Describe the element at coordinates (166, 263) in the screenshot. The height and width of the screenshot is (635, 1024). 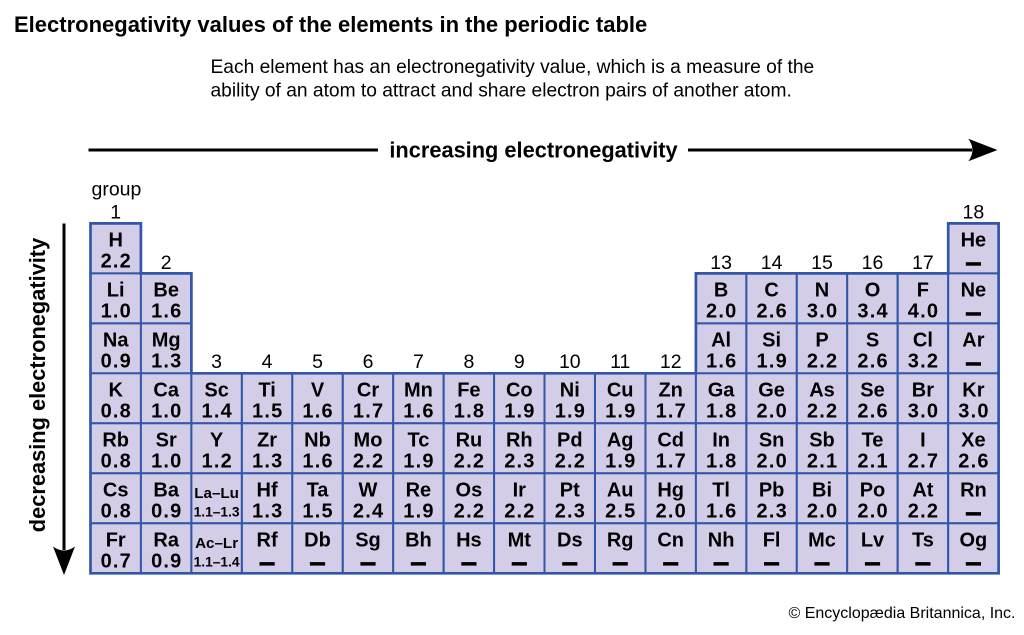
I see `svg-text: 2` at that location.